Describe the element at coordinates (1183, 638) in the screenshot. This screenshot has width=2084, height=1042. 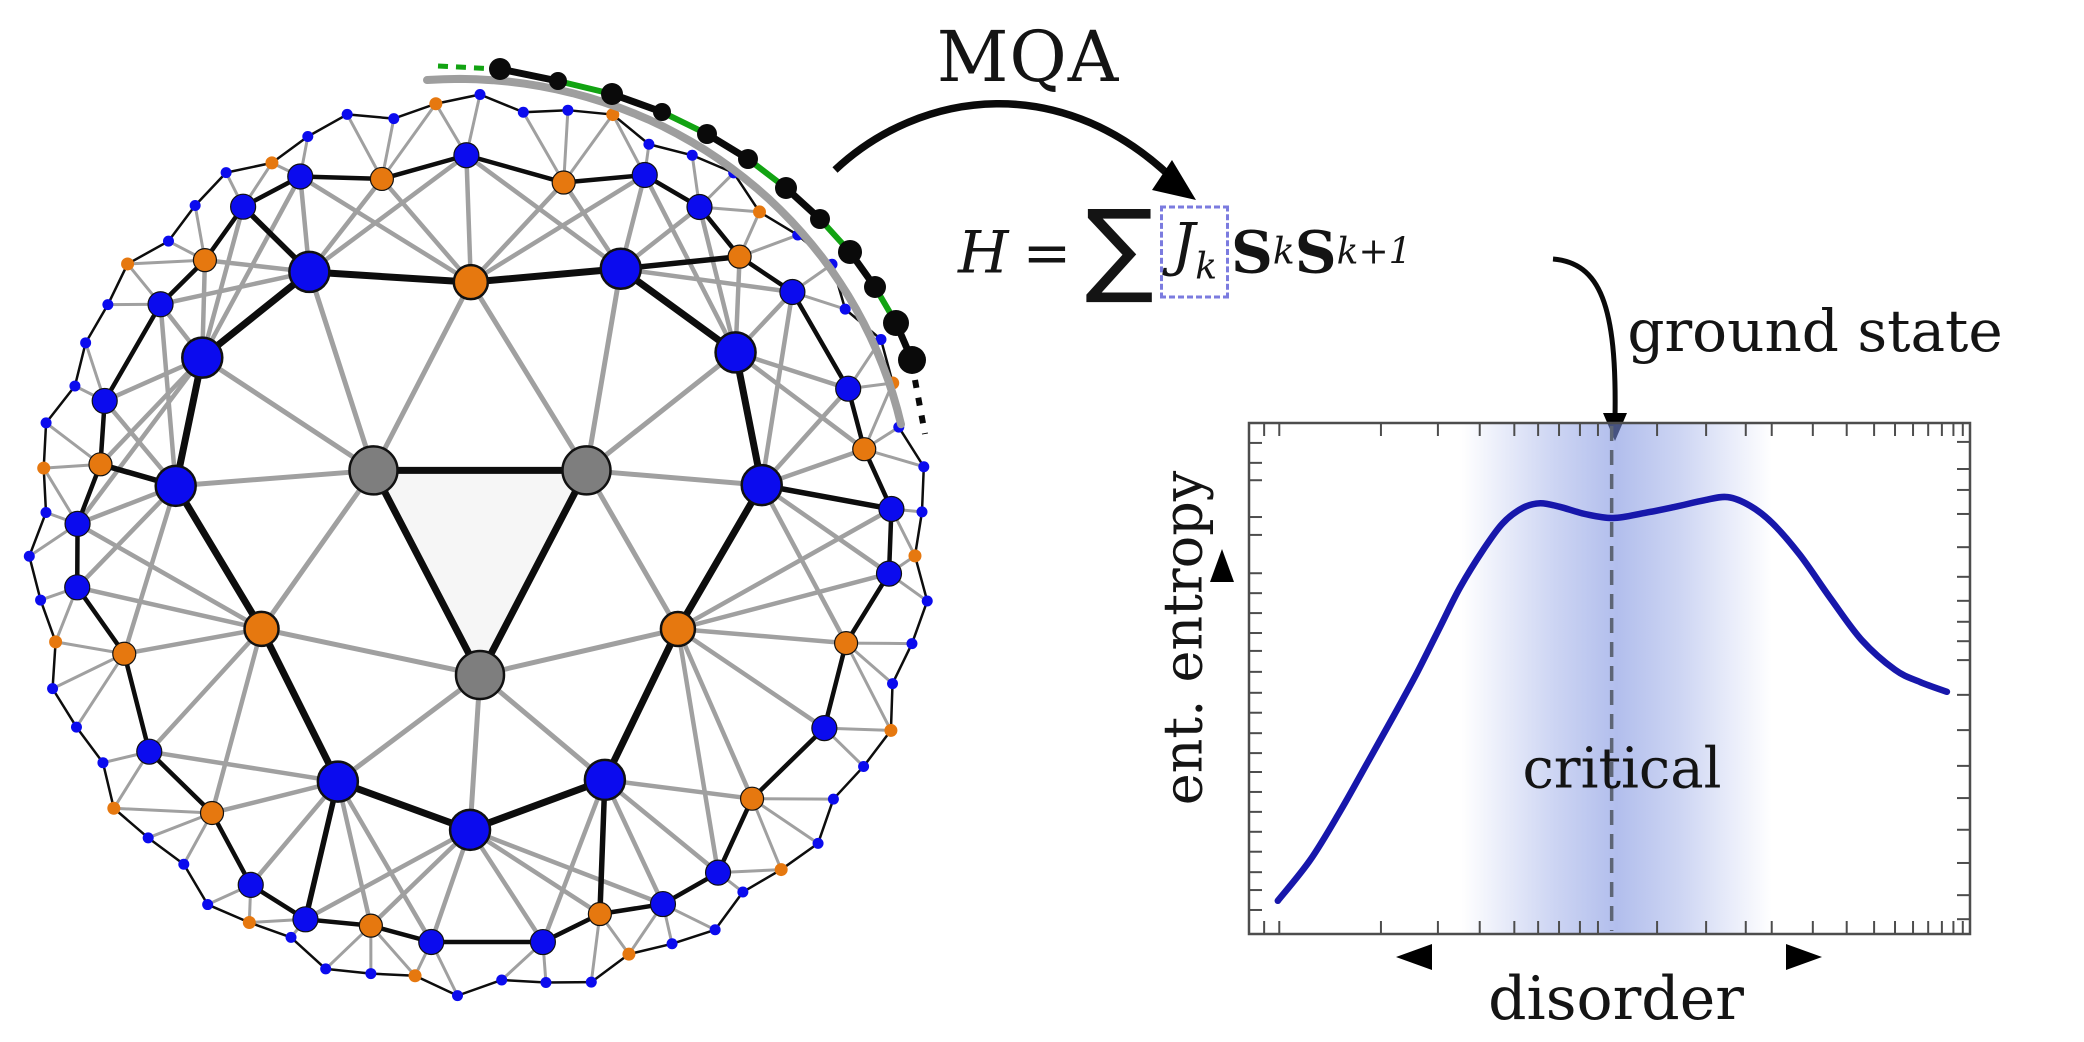
I see `y-axis-label: ent. entropy` at that location.